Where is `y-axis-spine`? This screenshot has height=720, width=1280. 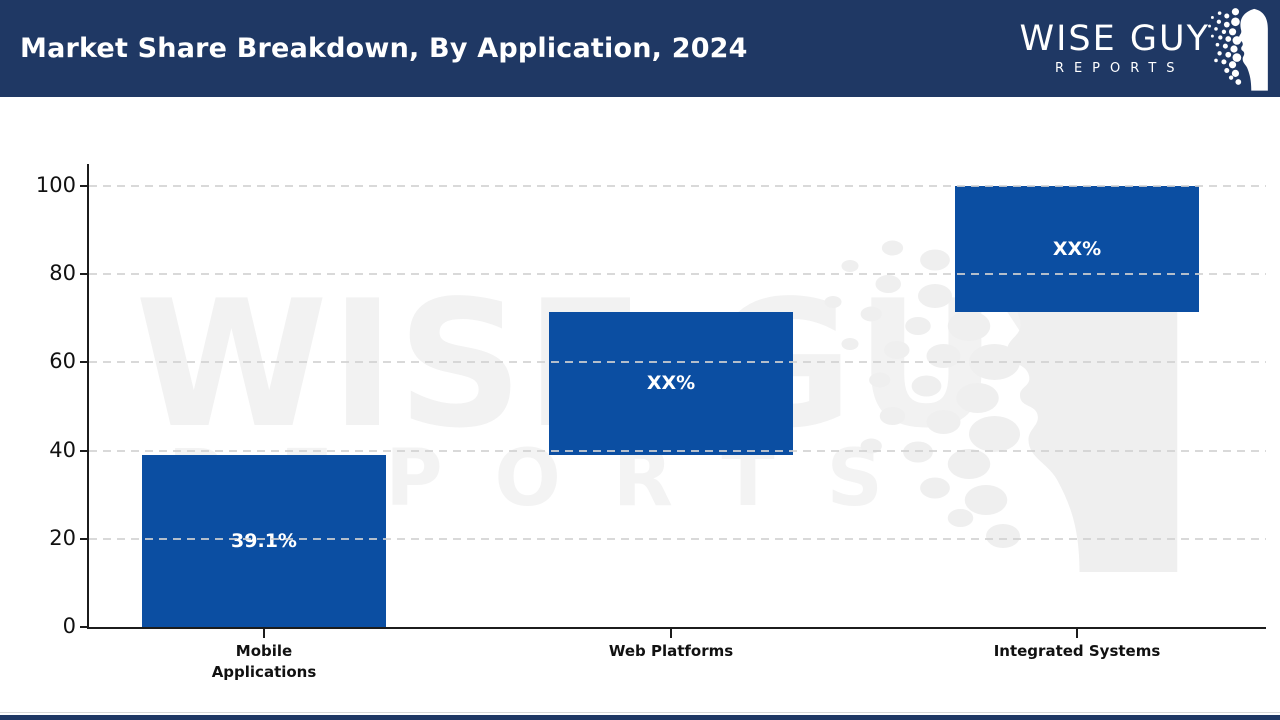
y-axis-spine is located at coordinates (88, 396).